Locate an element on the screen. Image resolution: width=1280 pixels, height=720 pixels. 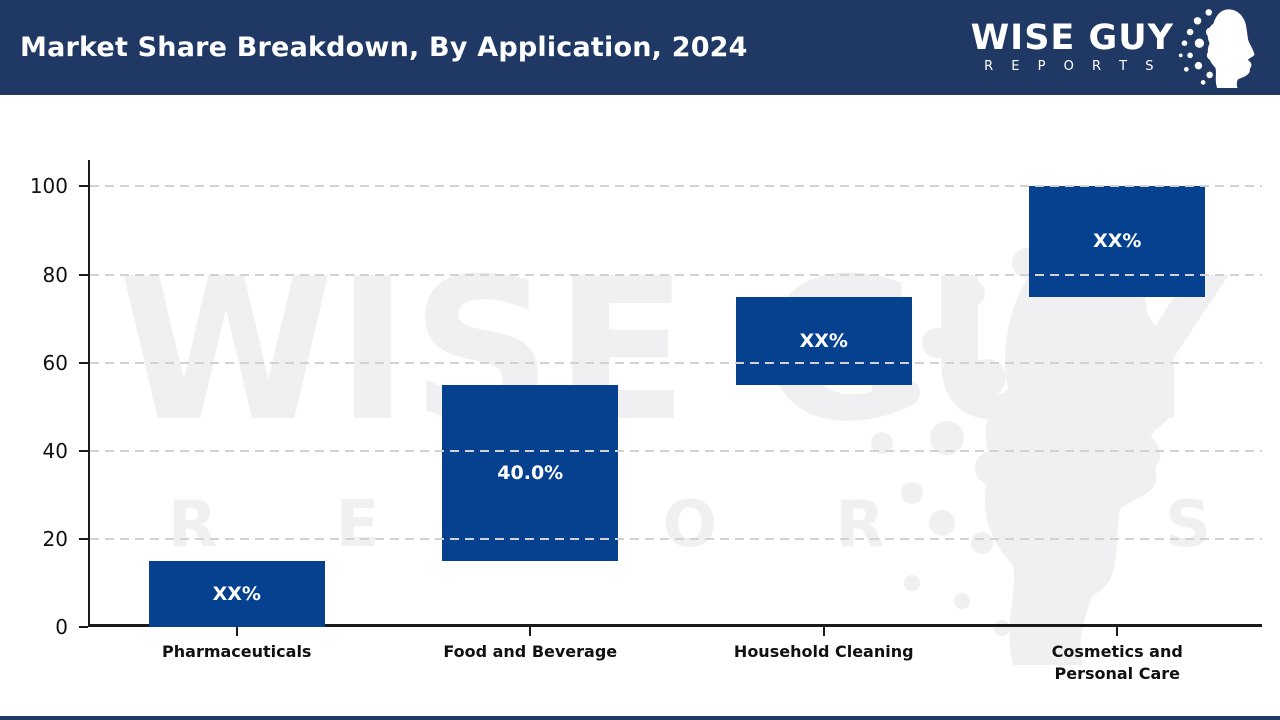
x-axis-label: Pharmaceuticals is located at coordinates (237, 651).